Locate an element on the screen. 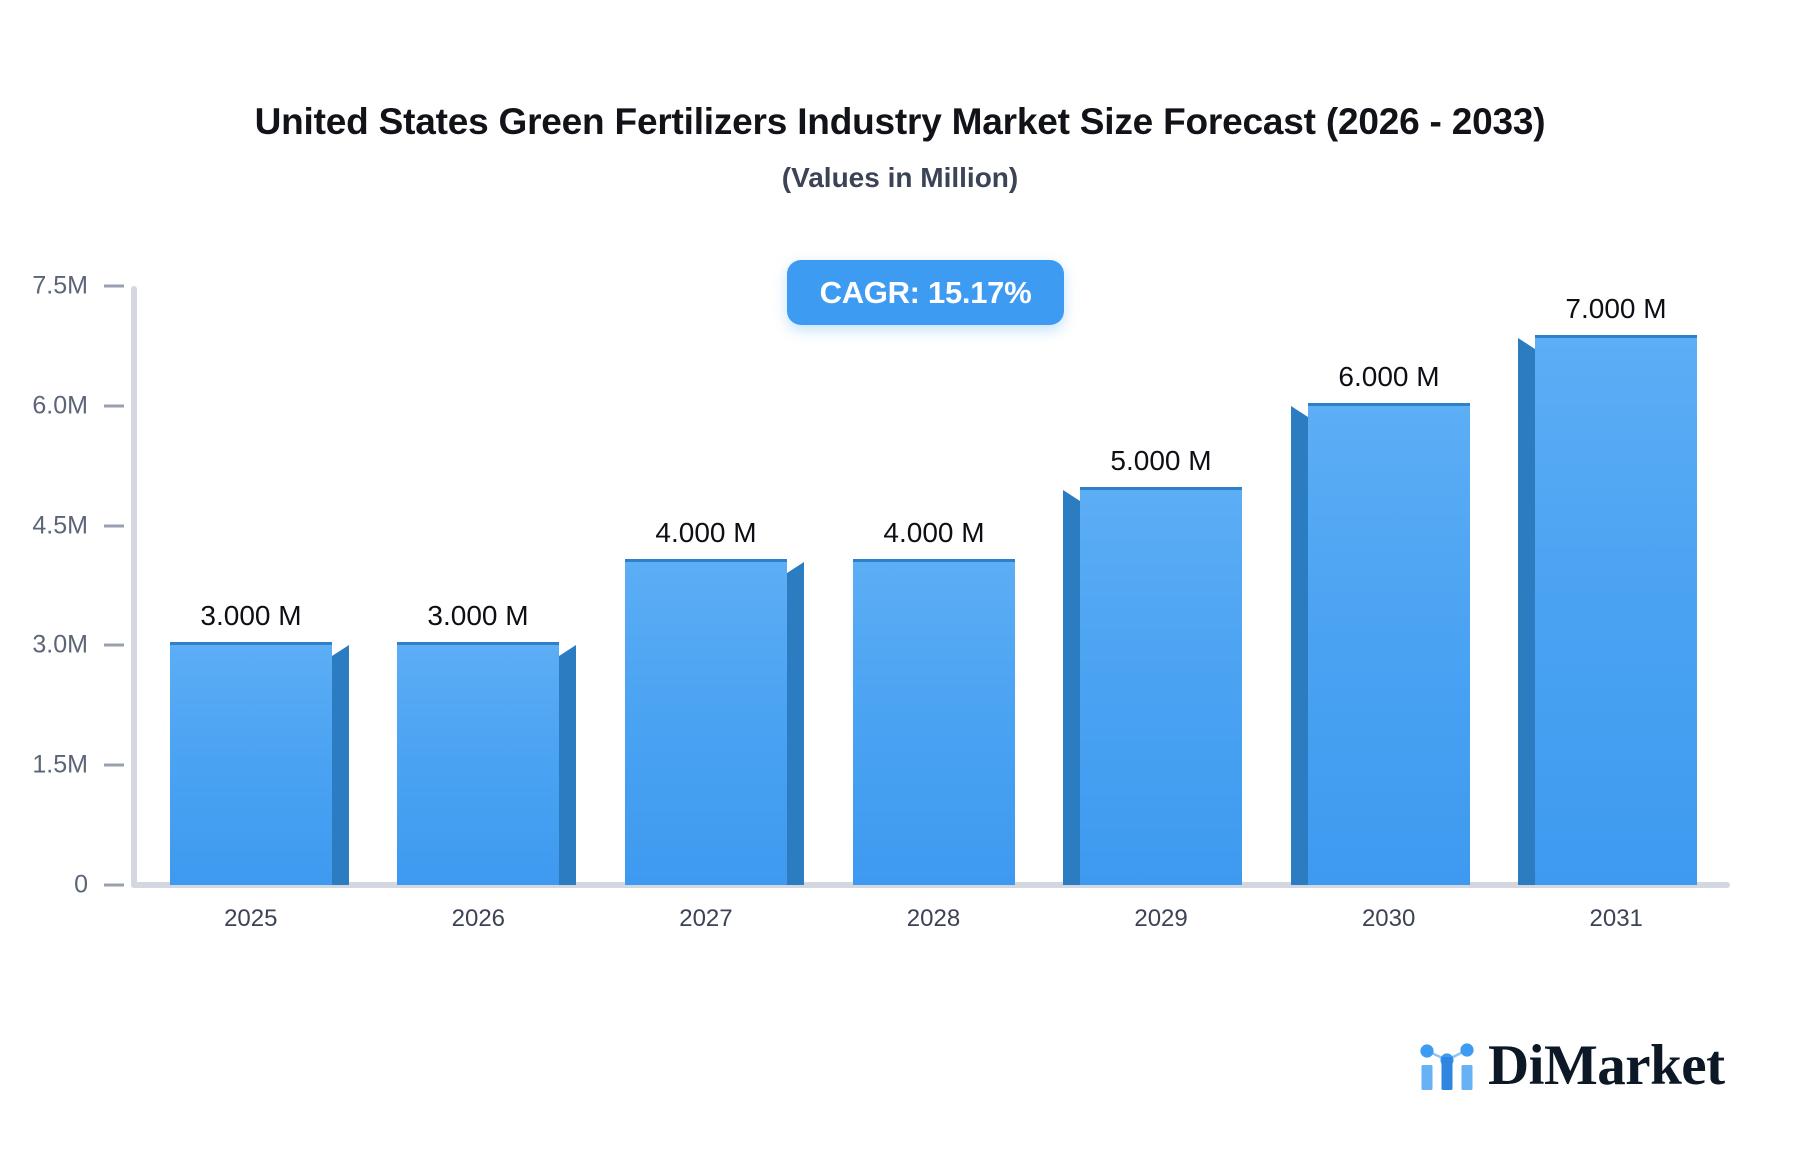 Image resolution: width=1800 pixels, height=1156 pixels. y-tick-label: 3.0M is located at coordinates (60, 644).